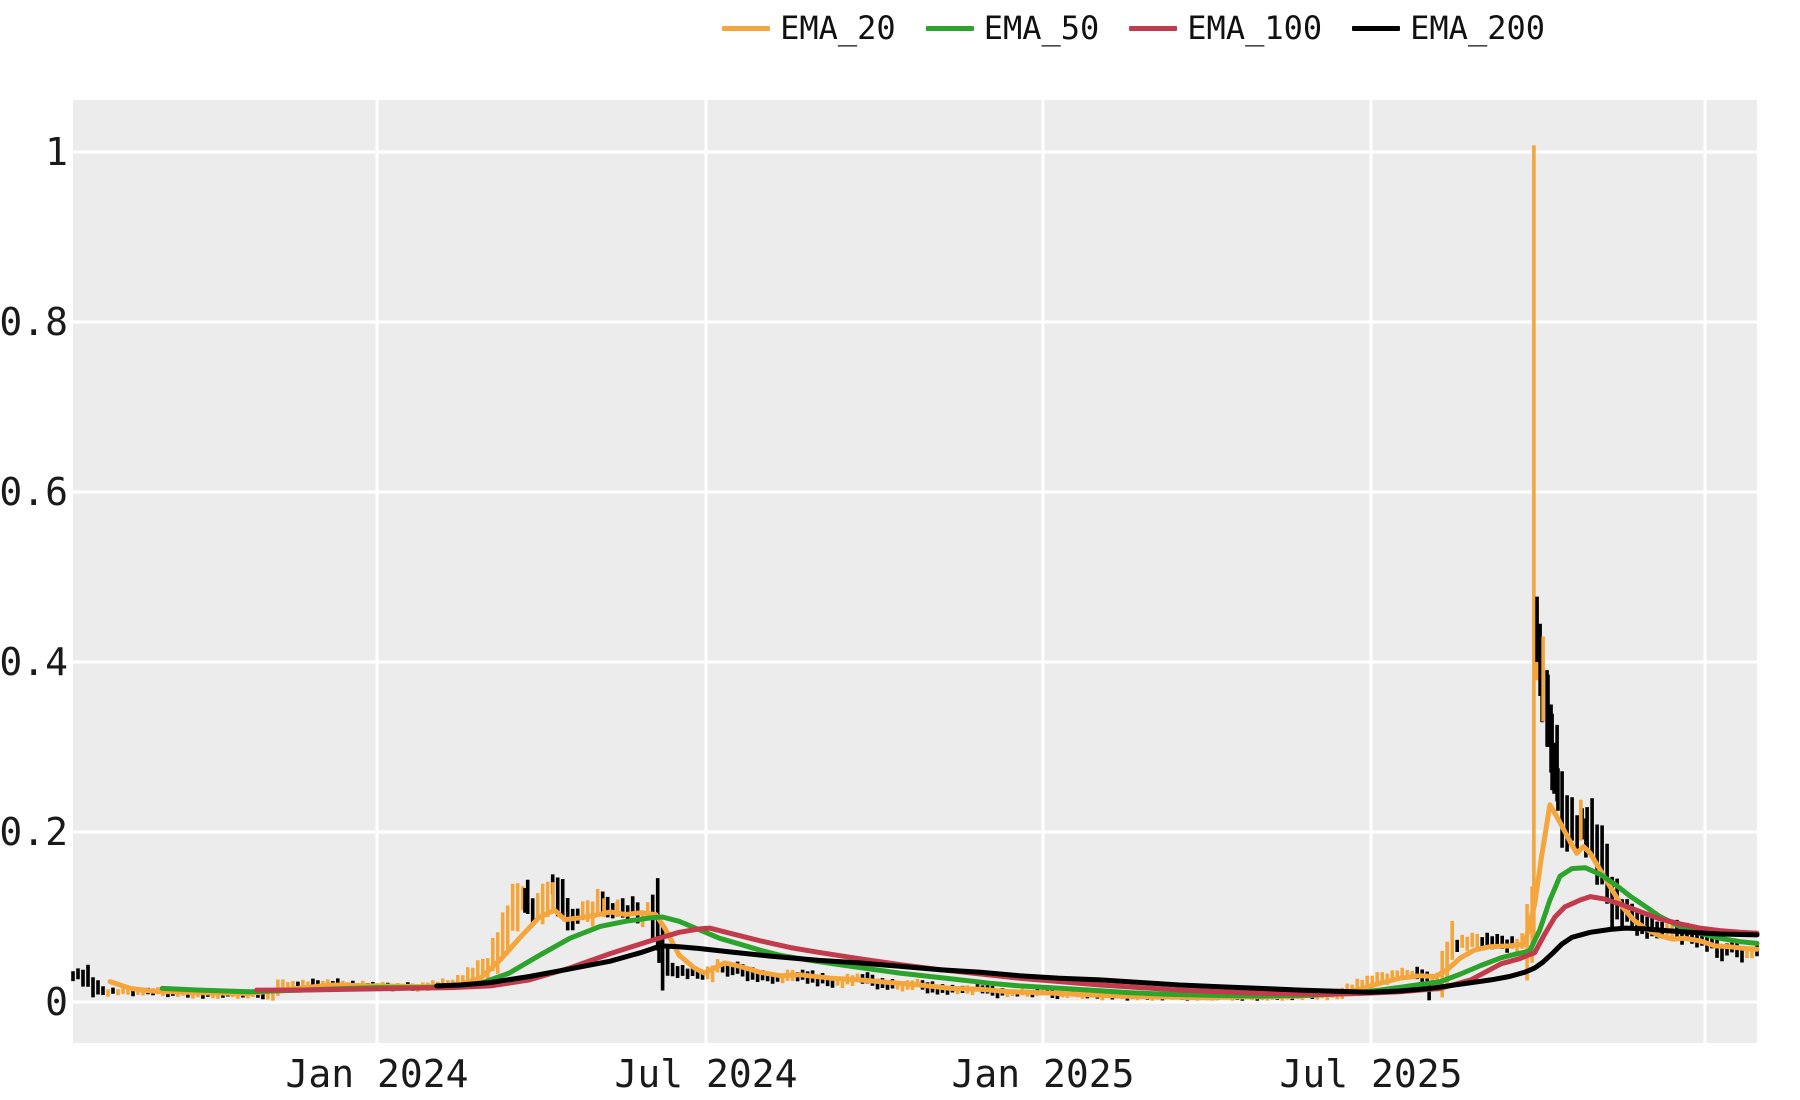 This screenshot has height=1100, width=1800. Describe the element at coordinates (1041, 28) in the screenshot. I see `legend-label: EMA_50` at that location.